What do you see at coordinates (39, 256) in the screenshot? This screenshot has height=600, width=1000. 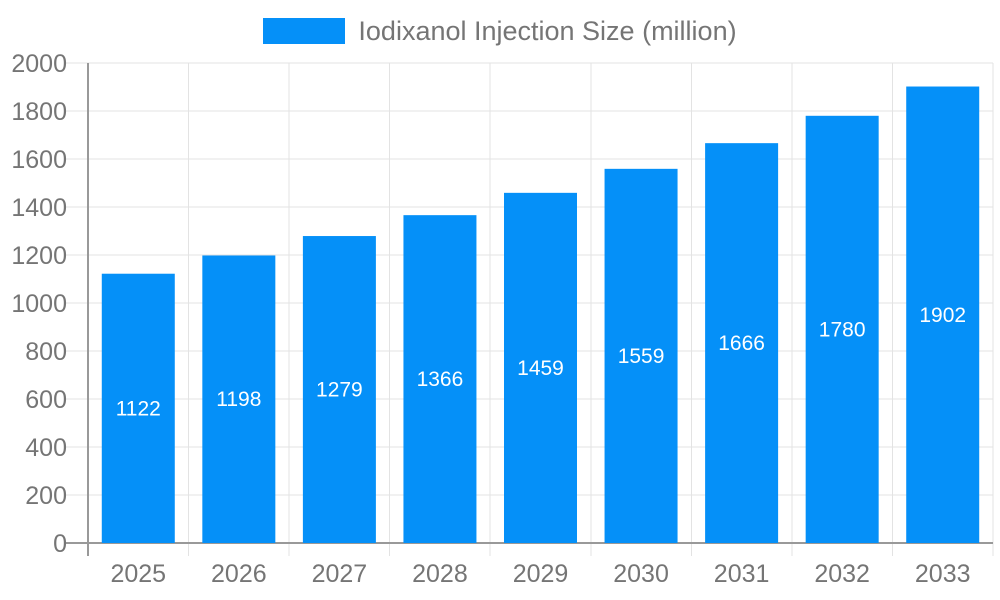 I see `y-tick-label: 1200` at bounding box center [39, 256].